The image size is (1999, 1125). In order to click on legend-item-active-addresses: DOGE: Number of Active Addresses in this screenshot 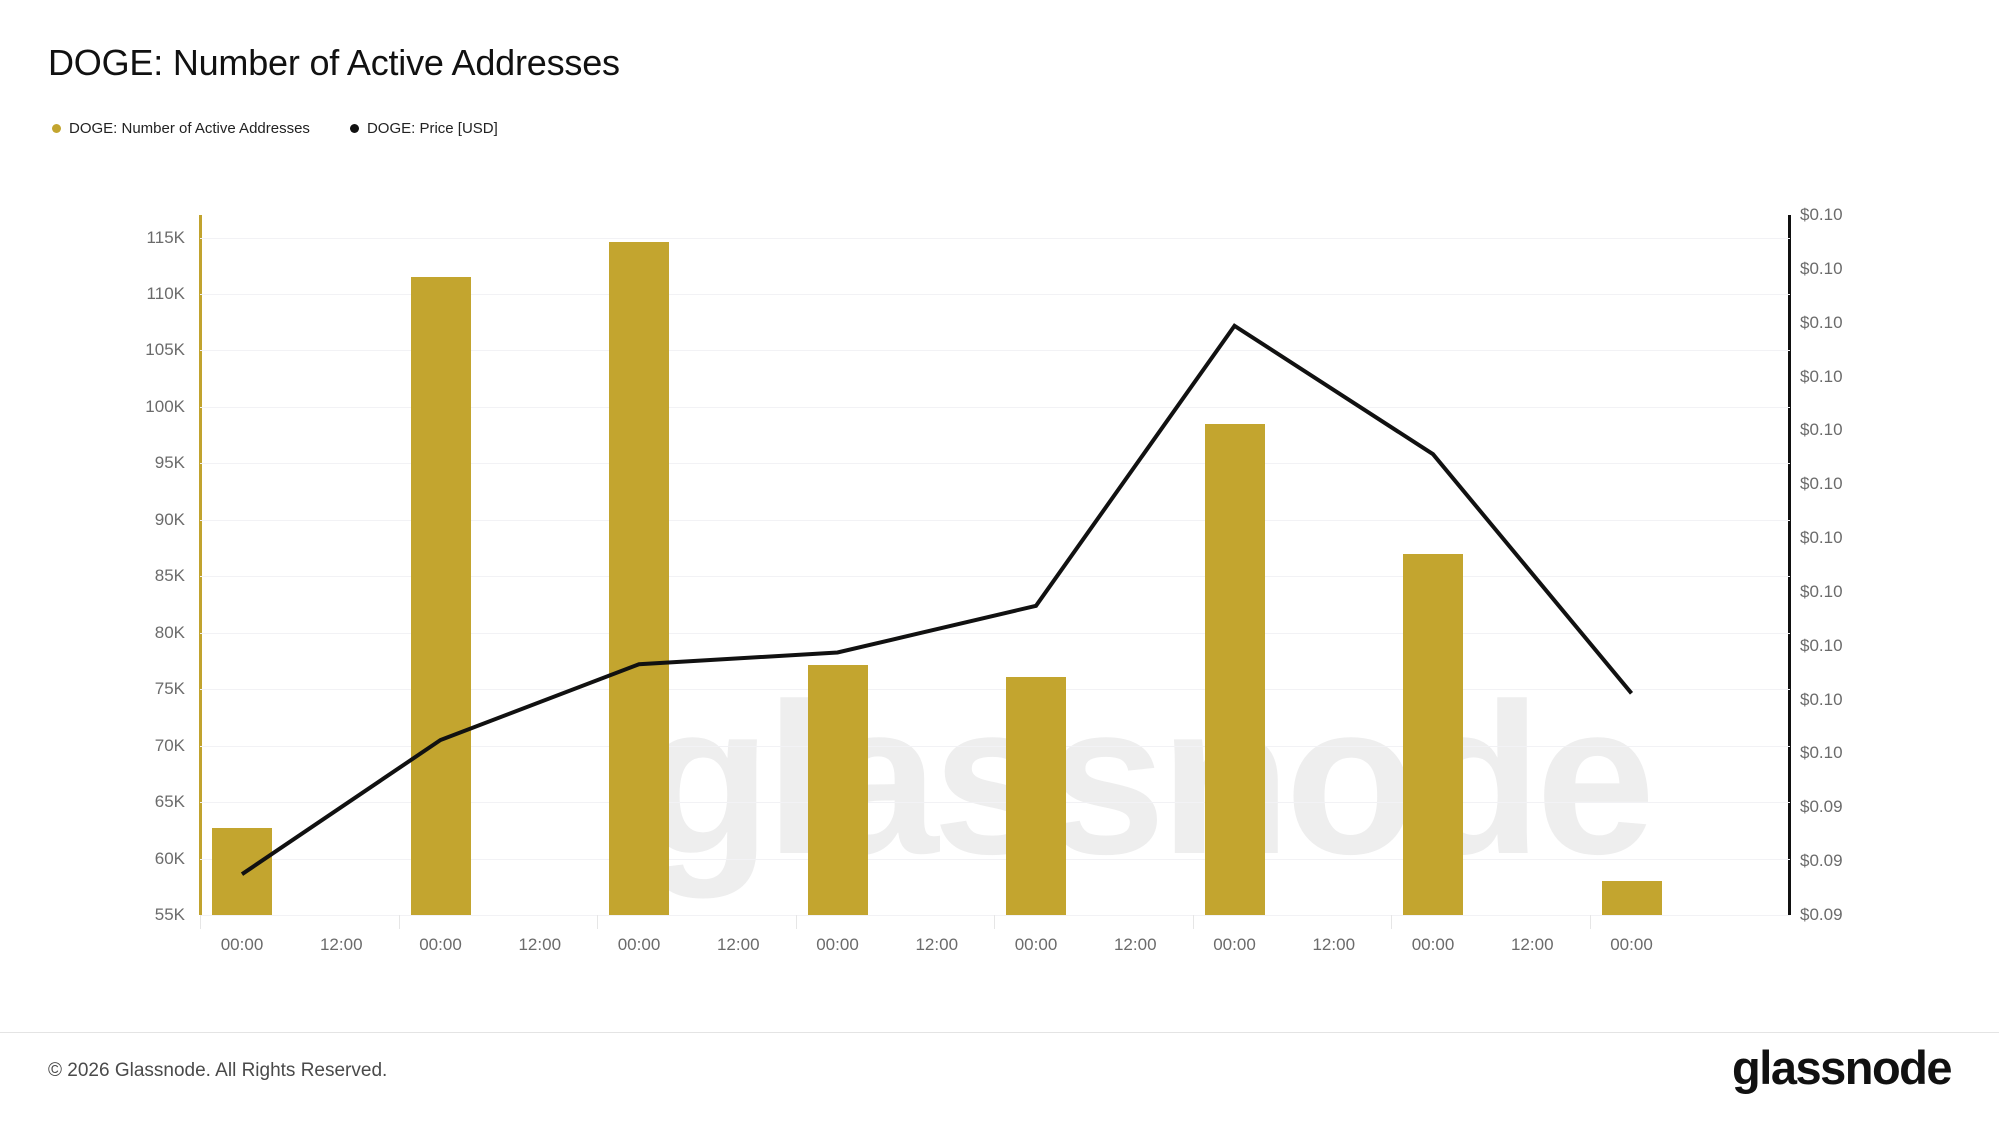, I will do `click(181, 128)`.